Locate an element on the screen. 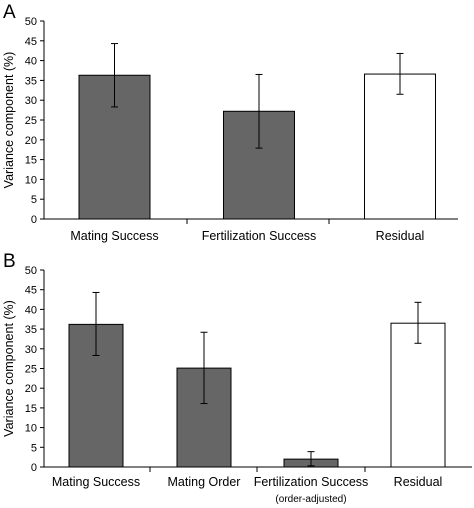 The height and width of the screenshot is (508, 474). category-label: Mating Order is located at coordinates (204, 482).